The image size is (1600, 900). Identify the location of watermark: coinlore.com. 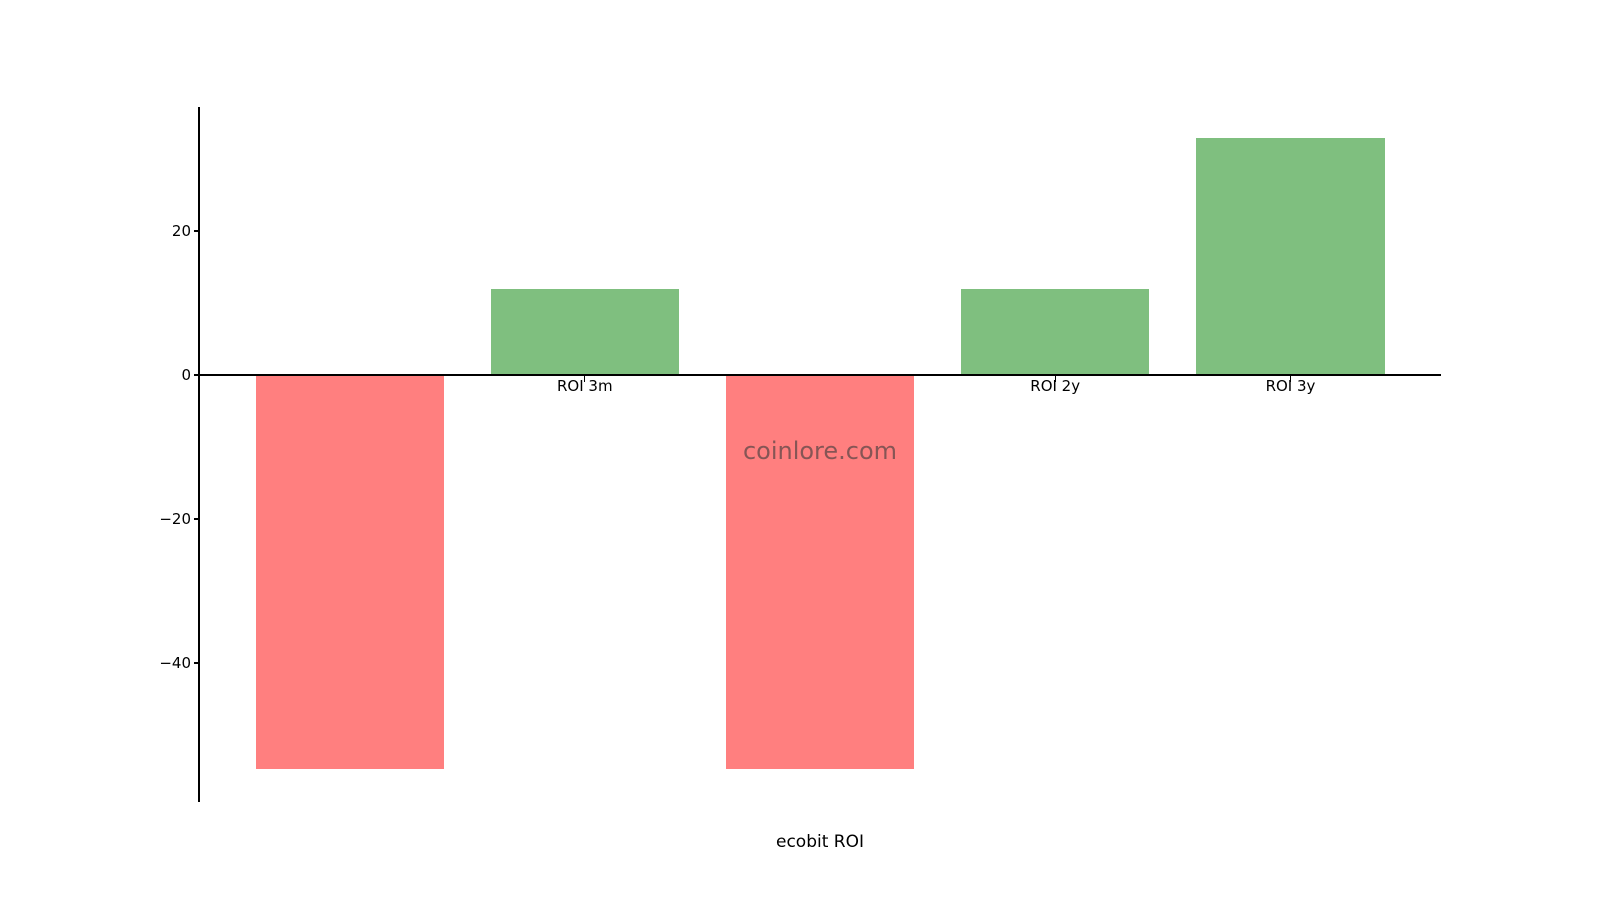
(820, 451).